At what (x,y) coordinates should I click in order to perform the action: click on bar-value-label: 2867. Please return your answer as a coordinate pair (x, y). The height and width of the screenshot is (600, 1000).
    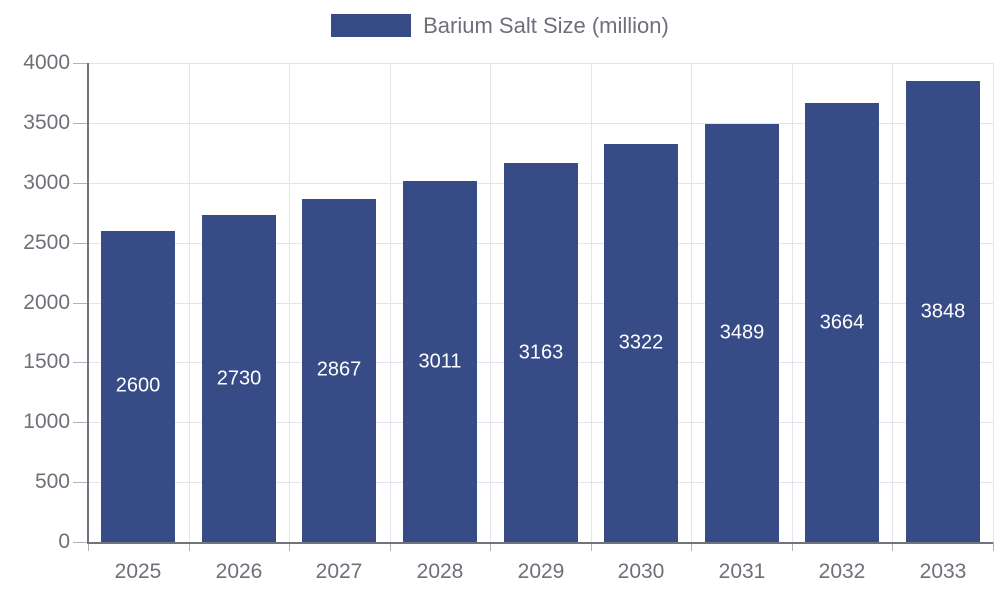
    Looking at the image, I should click on (339, 369).